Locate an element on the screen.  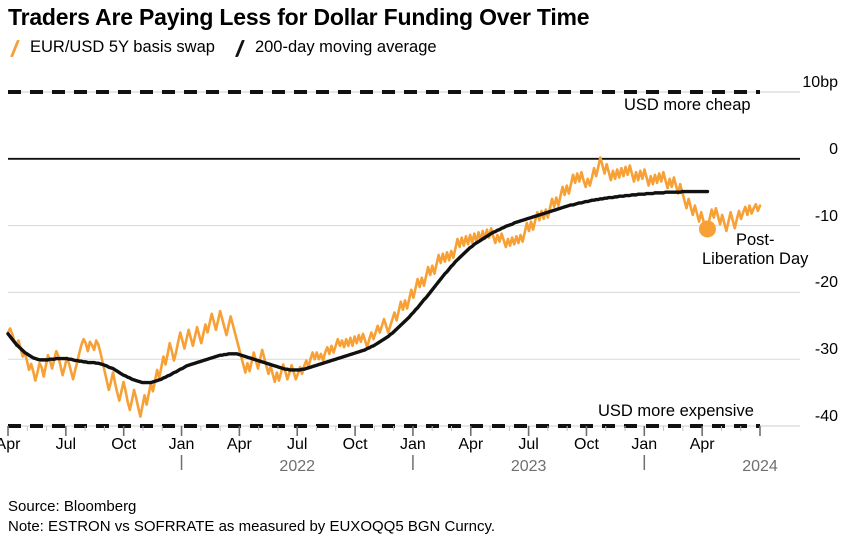
x-axis-year-label: 2024 is located at coordinates (760, 466).